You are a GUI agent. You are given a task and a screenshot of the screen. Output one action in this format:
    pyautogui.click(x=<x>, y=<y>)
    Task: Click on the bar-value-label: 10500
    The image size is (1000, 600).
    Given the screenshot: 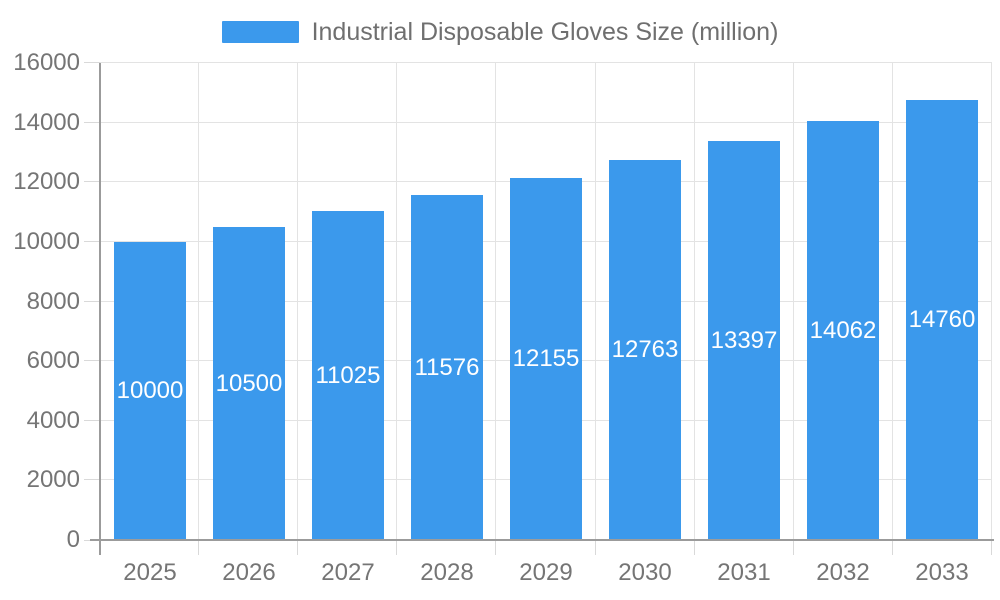 What is the action you would take?
    pyautogui.click(x=249, y=383)
    